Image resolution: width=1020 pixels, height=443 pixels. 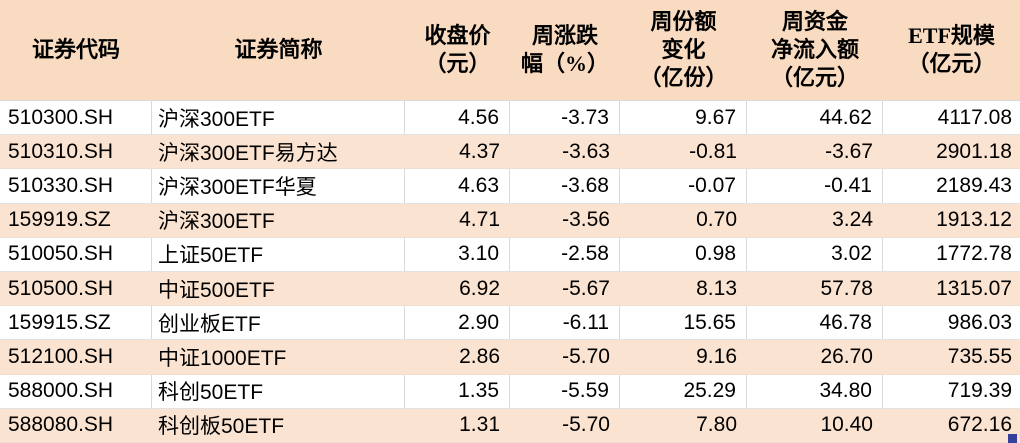 What do you see at coordinates (846, 425) in the screenshot?
I see `cell-net-inflow: 10.40` at bounding box center [846, 425].